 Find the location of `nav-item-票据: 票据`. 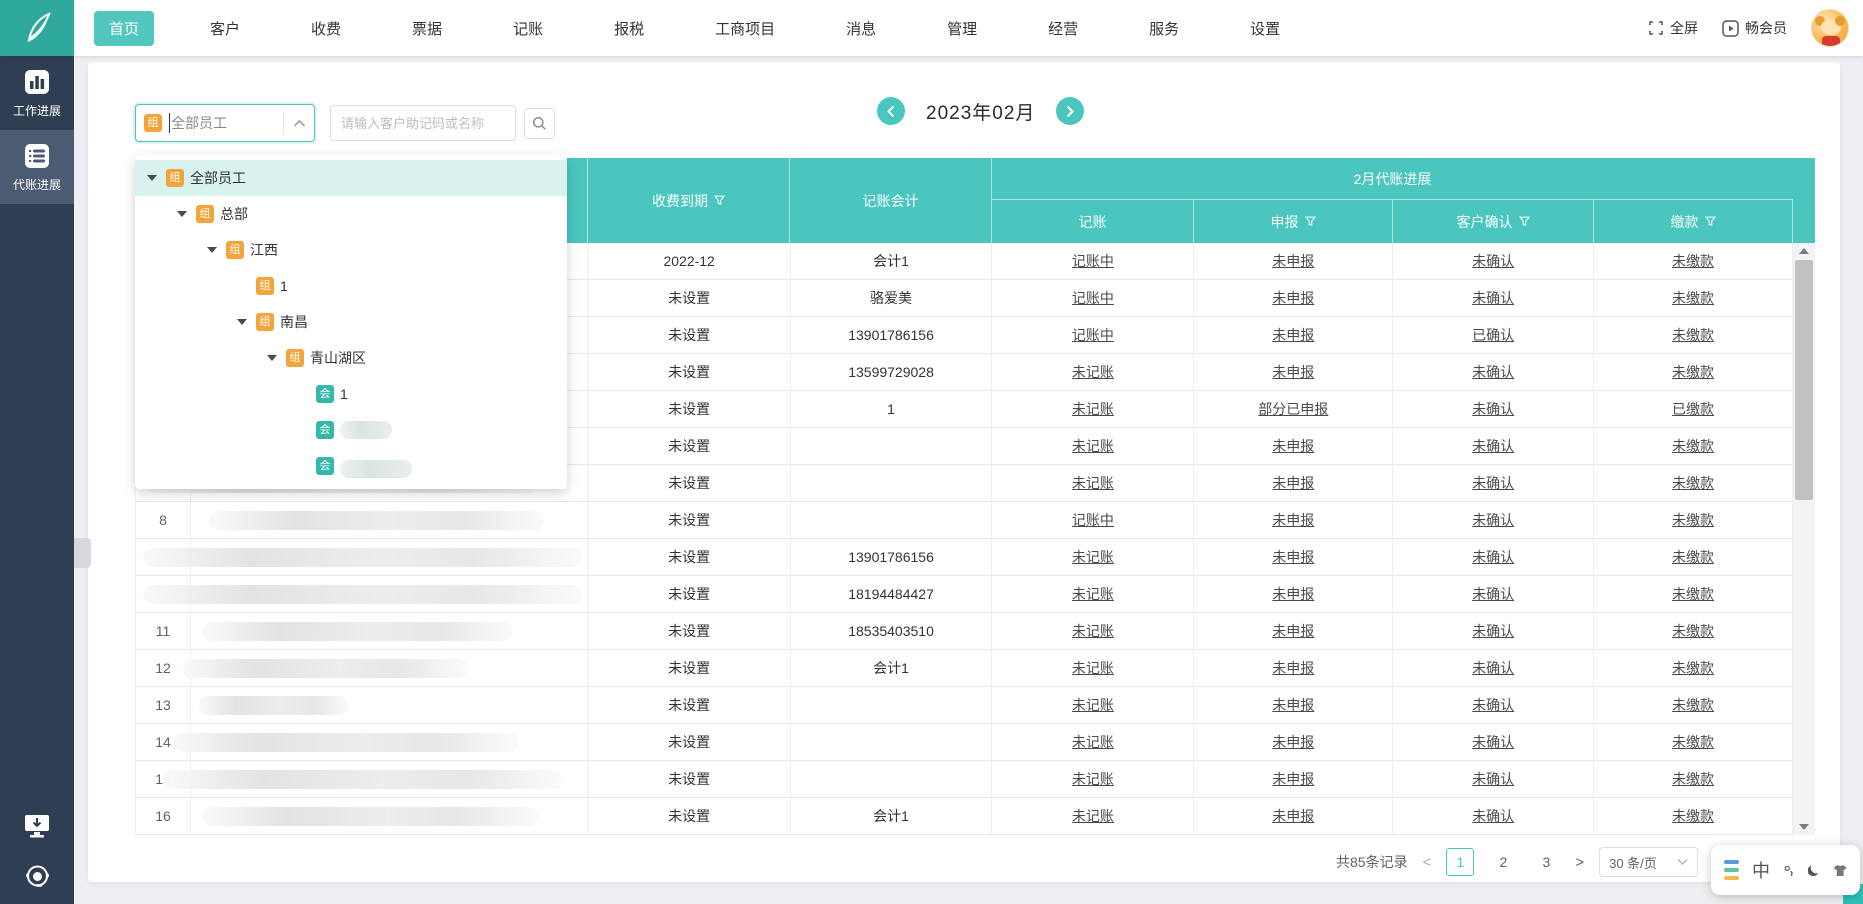

nav-item-票据: 票据 is located at coordinates (427, 29).